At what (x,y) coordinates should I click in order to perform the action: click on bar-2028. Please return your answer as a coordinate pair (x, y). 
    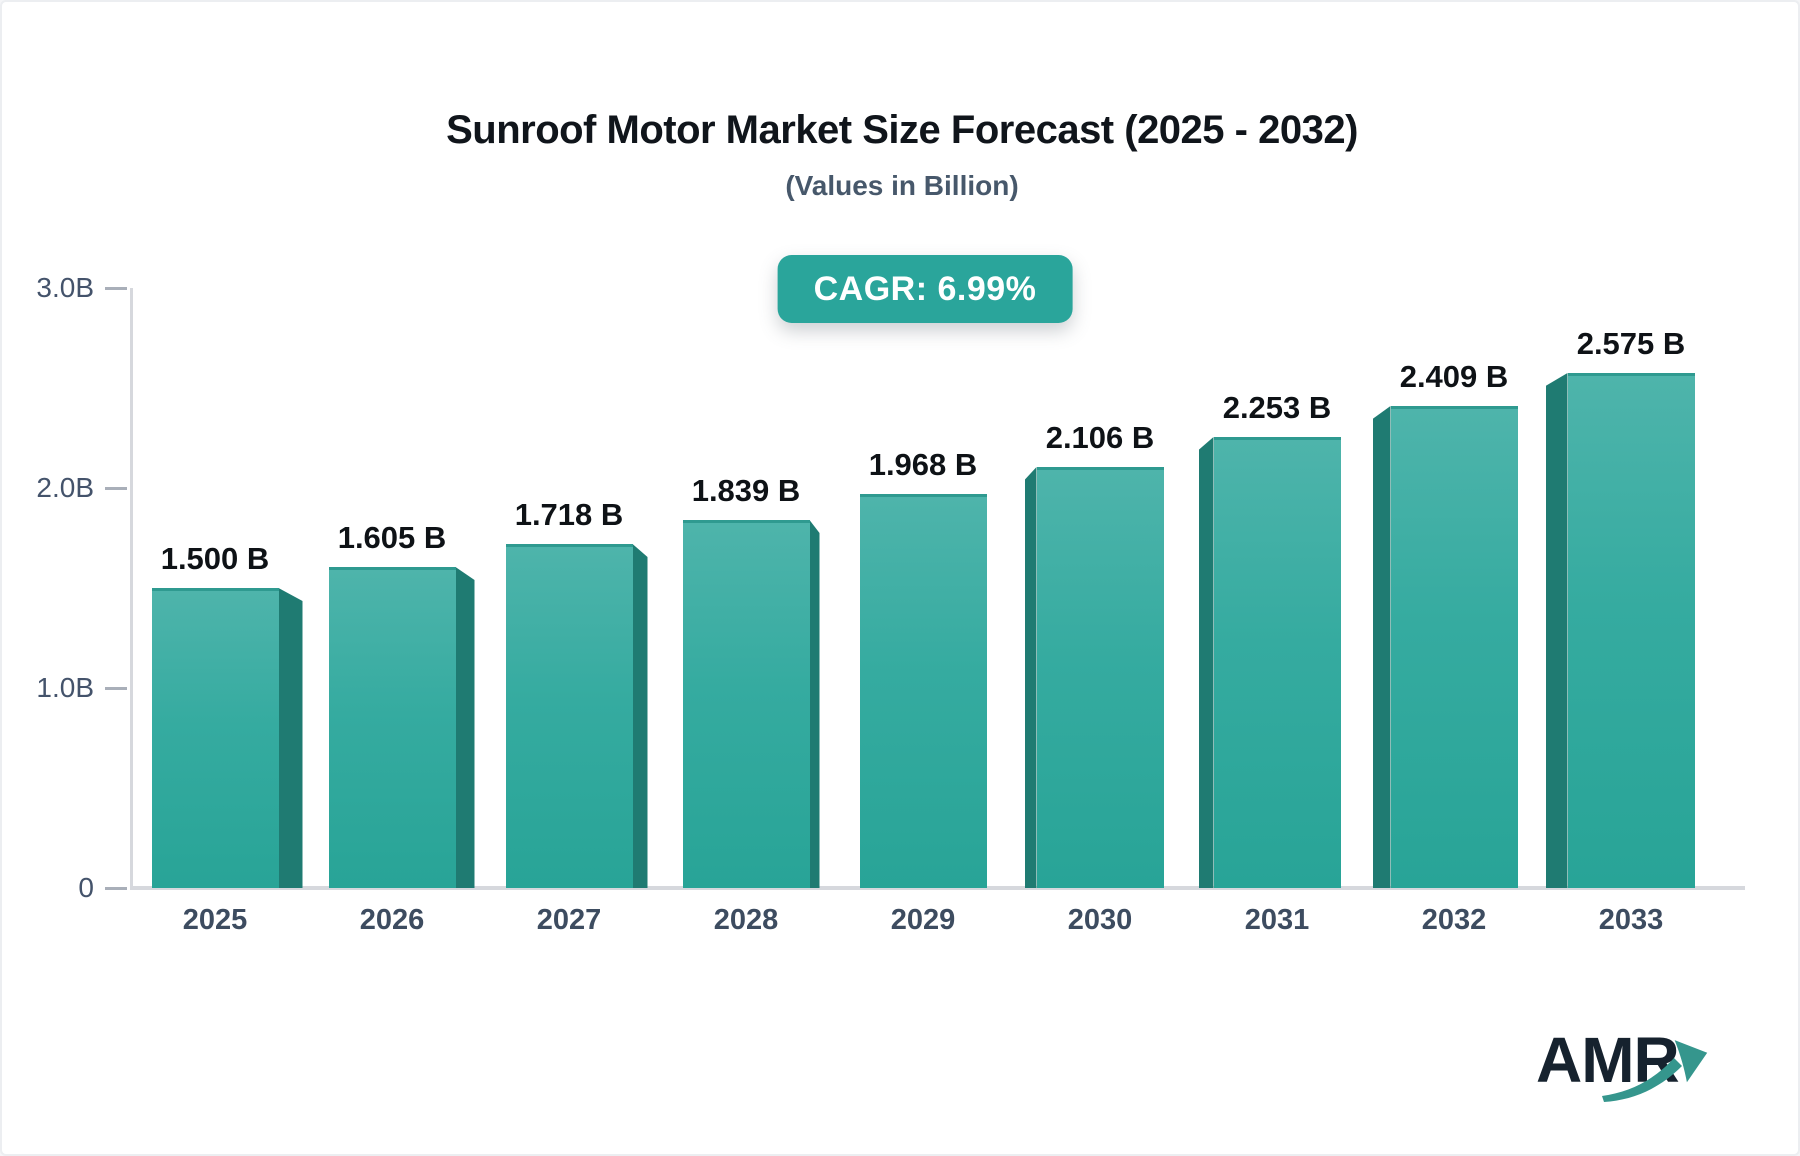
    Looking at the image, I should click on (746, 704).